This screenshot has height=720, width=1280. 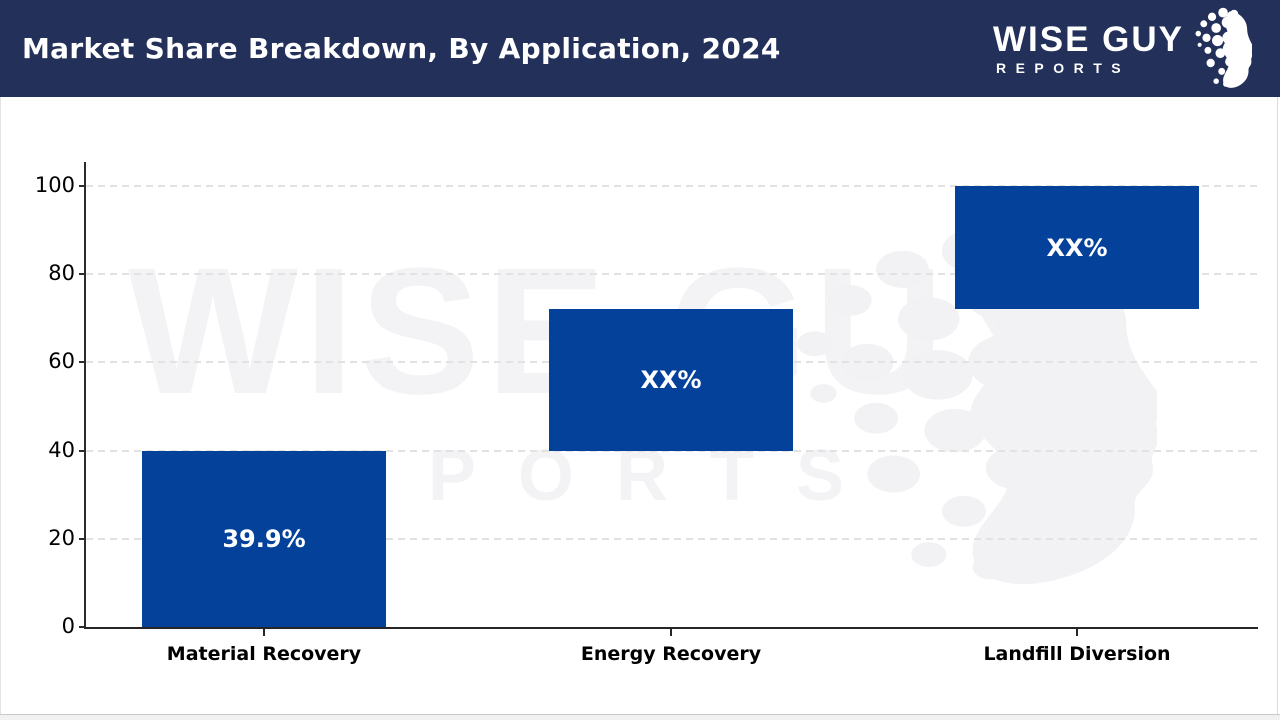 I want to click on page-left-edge, so click(x=0, y=406).